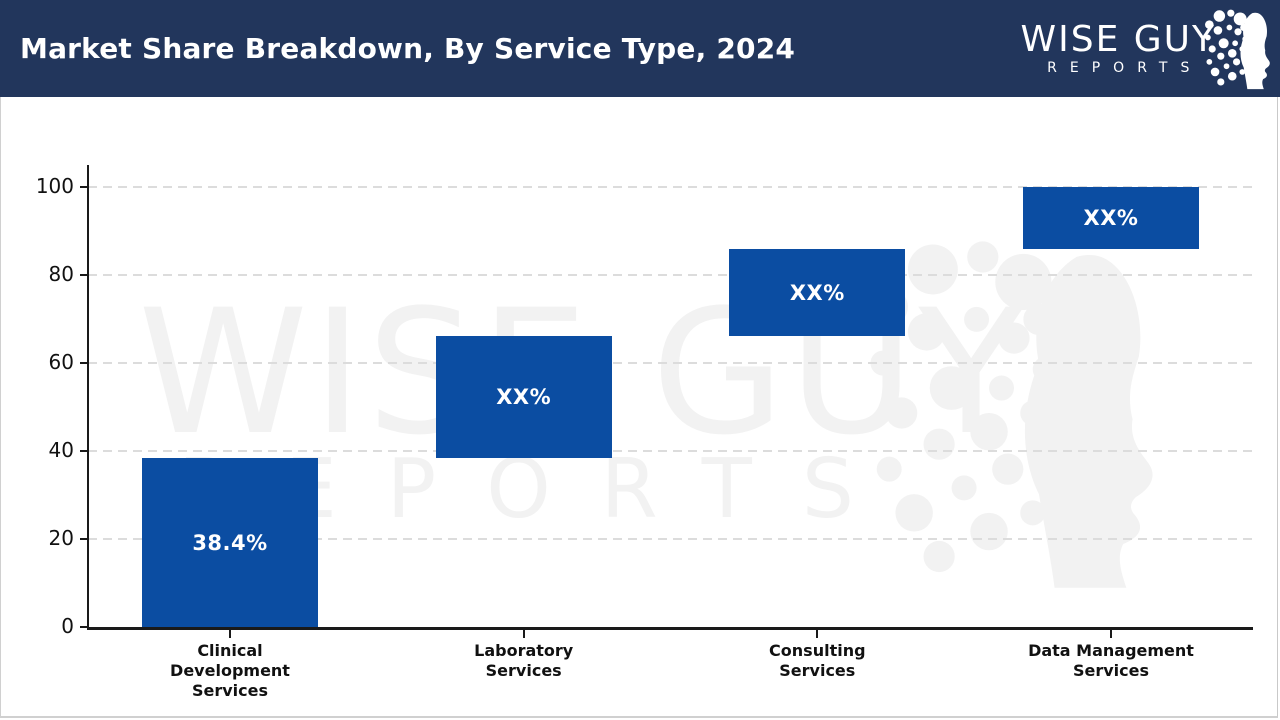 Image resolution: width=1280 pixels, height=720 pixels. Describe the element at coordinates (54, 186) in the screenshot. I see `y-tick-label: 100` at that location.